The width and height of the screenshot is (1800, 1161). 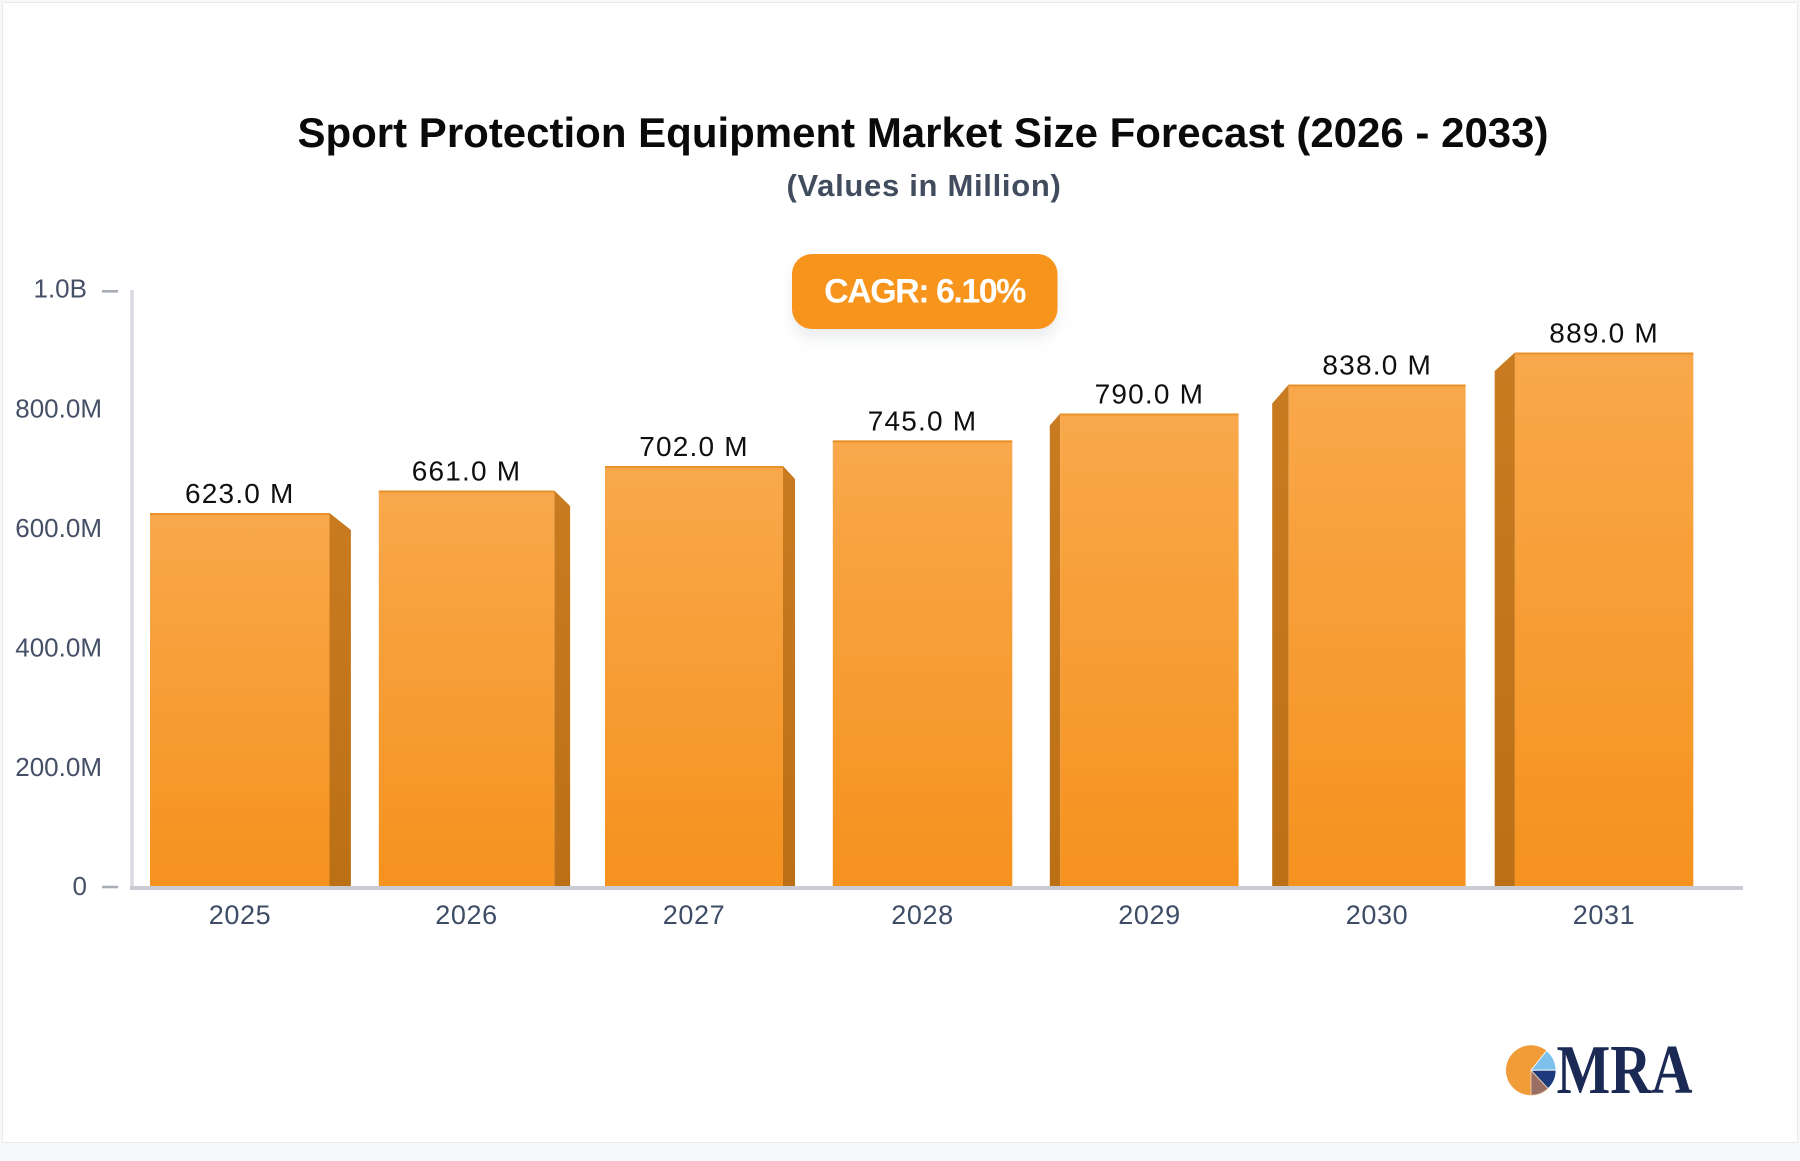 What do you see at coordinates (694, 915) in the screenshot?
I see `svg-text: 2027` at bounding box center [694, 915].